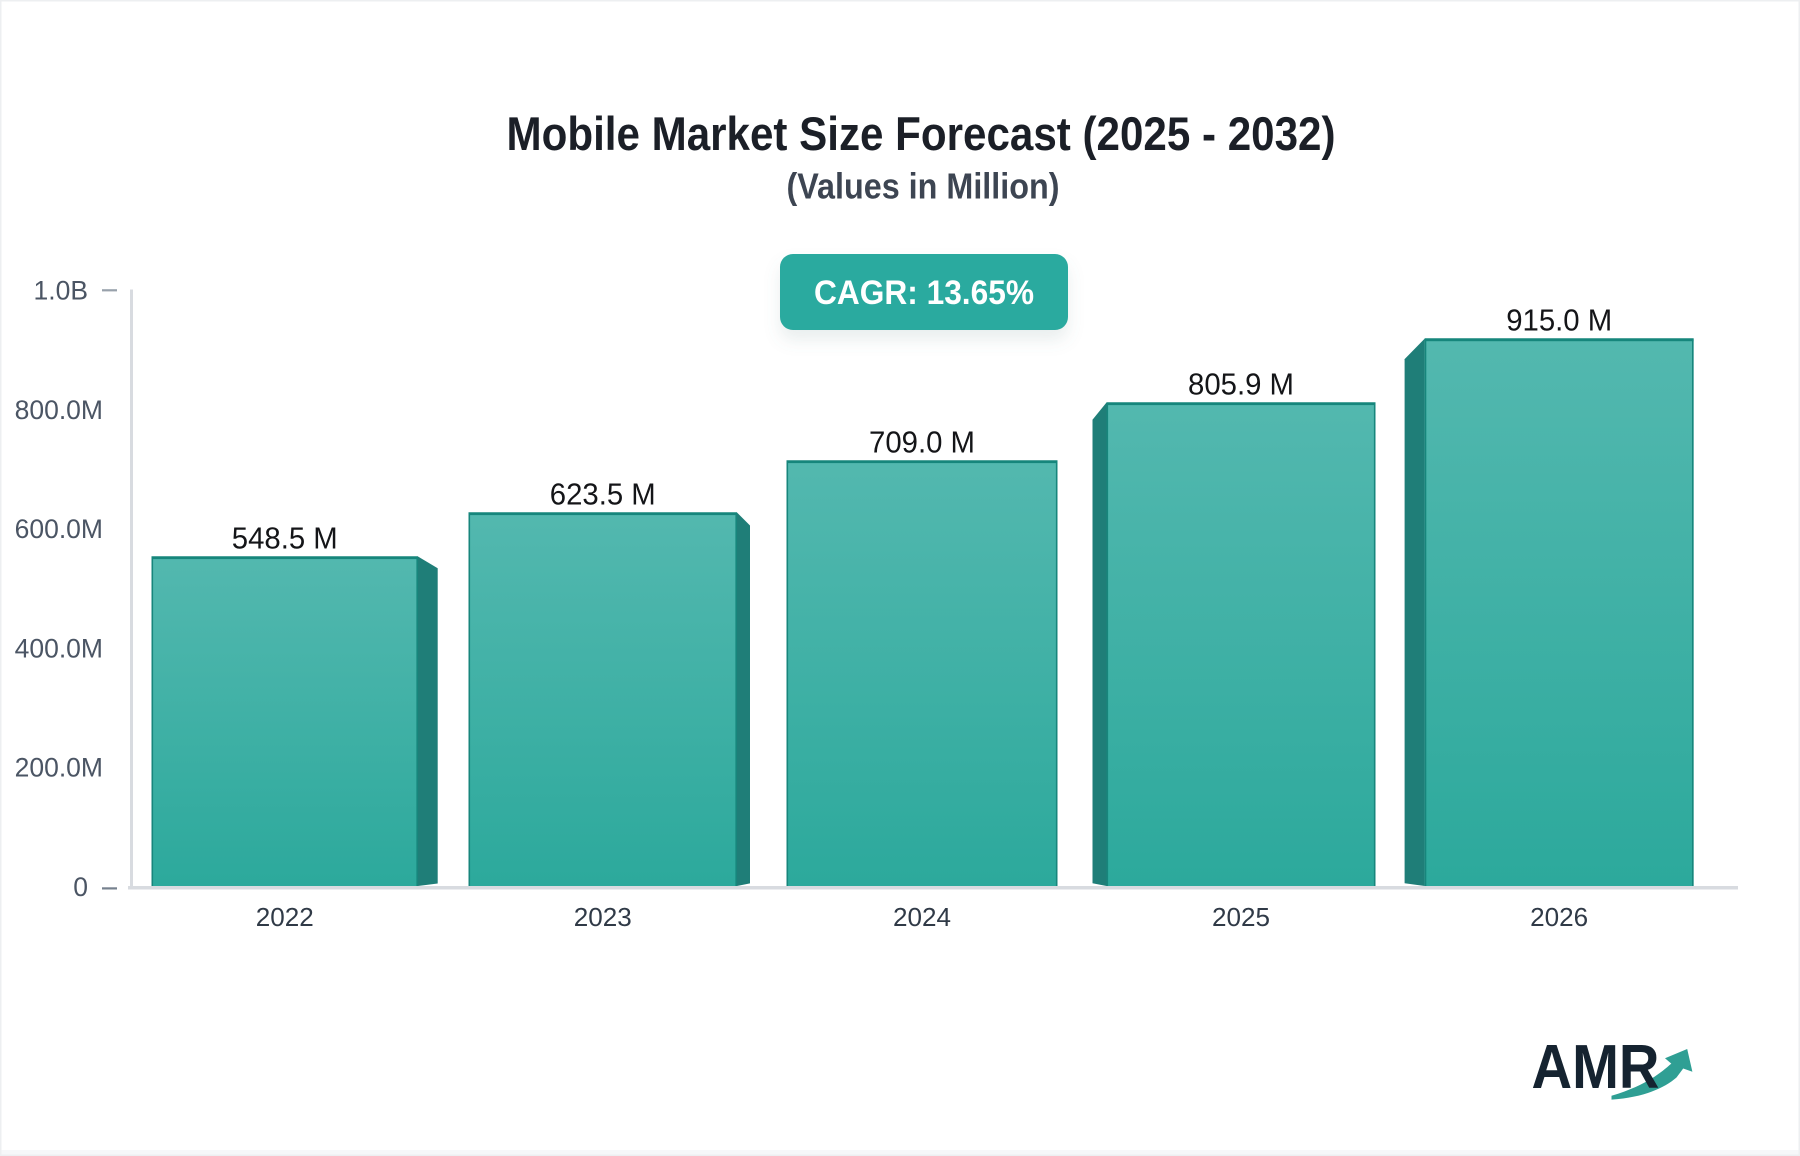 The width and height of the screenshot is (1800, 1156). I want to click on svg-text: 2025, so click(1241, 917).